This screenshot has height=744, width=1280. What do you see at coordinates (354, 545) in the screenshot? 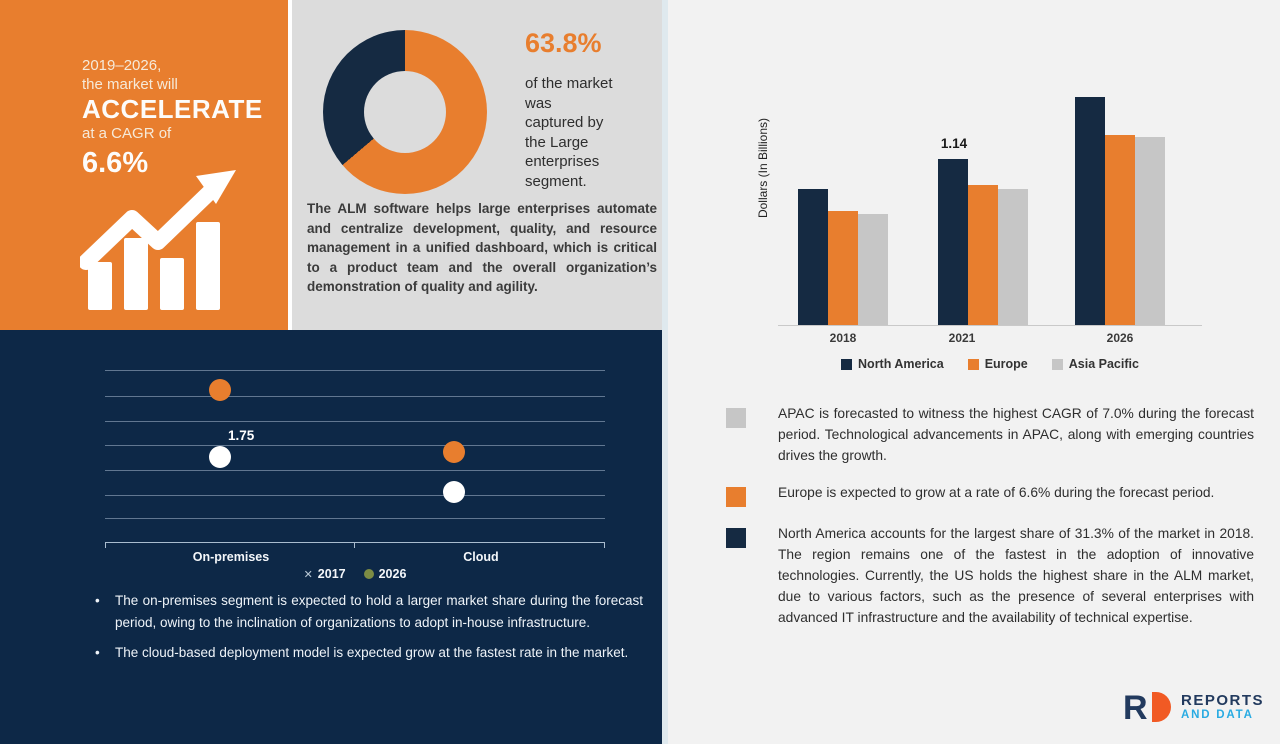
I see `axis-tick-mid` at bounding box center [354, 545].